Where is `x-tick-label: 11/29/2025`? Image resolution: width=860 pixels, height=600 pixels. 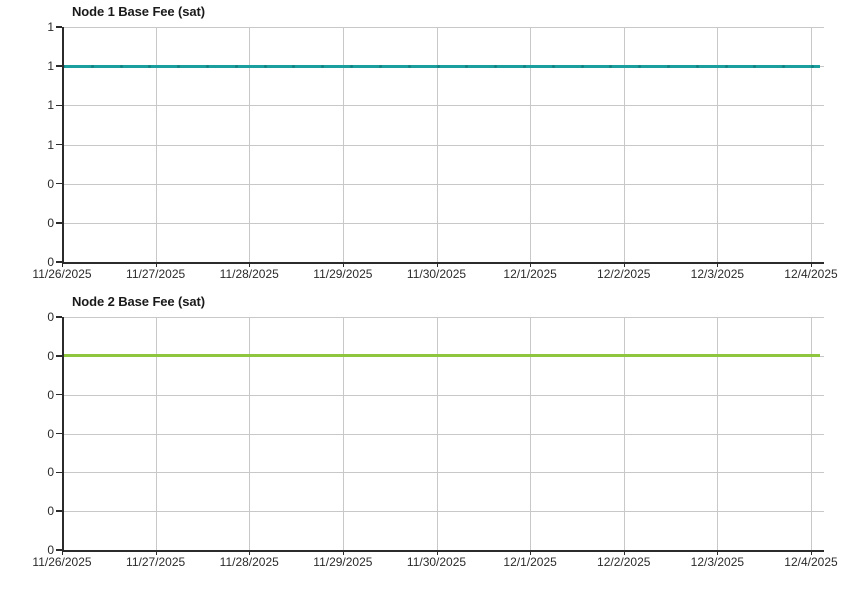 x-tick-label: 11/29/2025 is located at coordinates (343, 562).